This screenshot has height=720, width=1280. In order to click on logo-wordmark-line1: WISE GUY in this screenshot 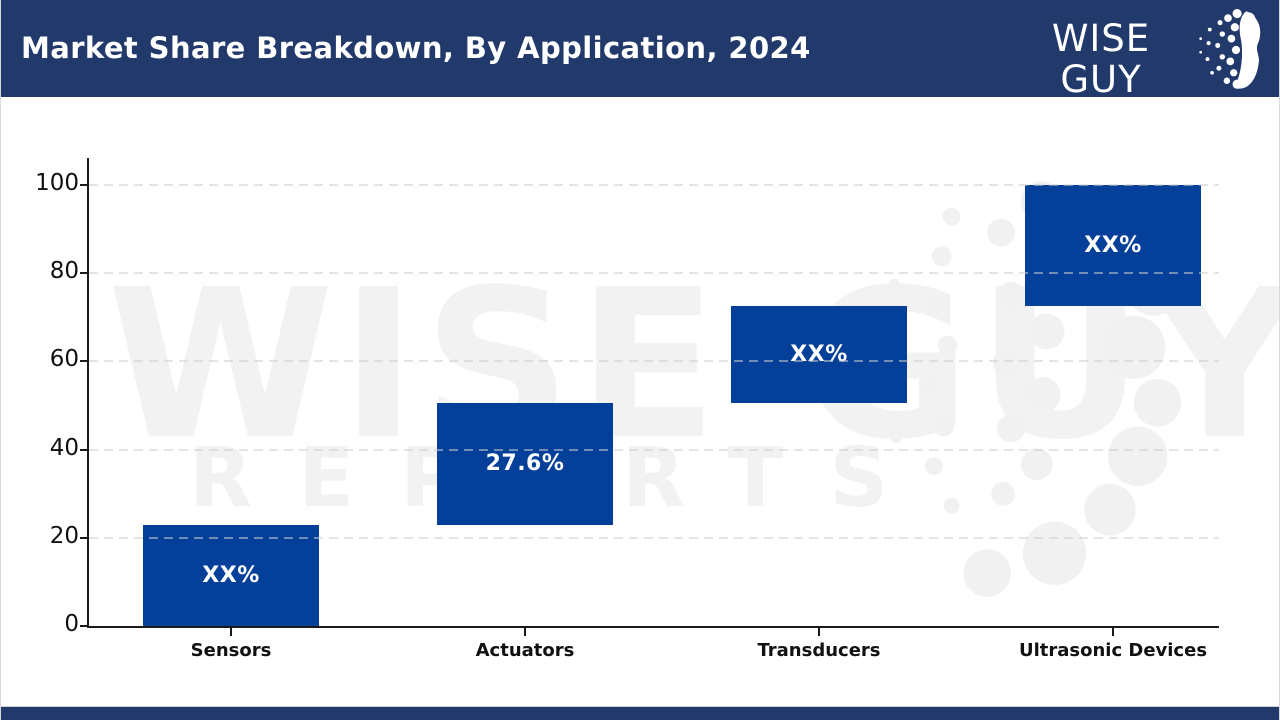, I will do `click(1101, 59)`.